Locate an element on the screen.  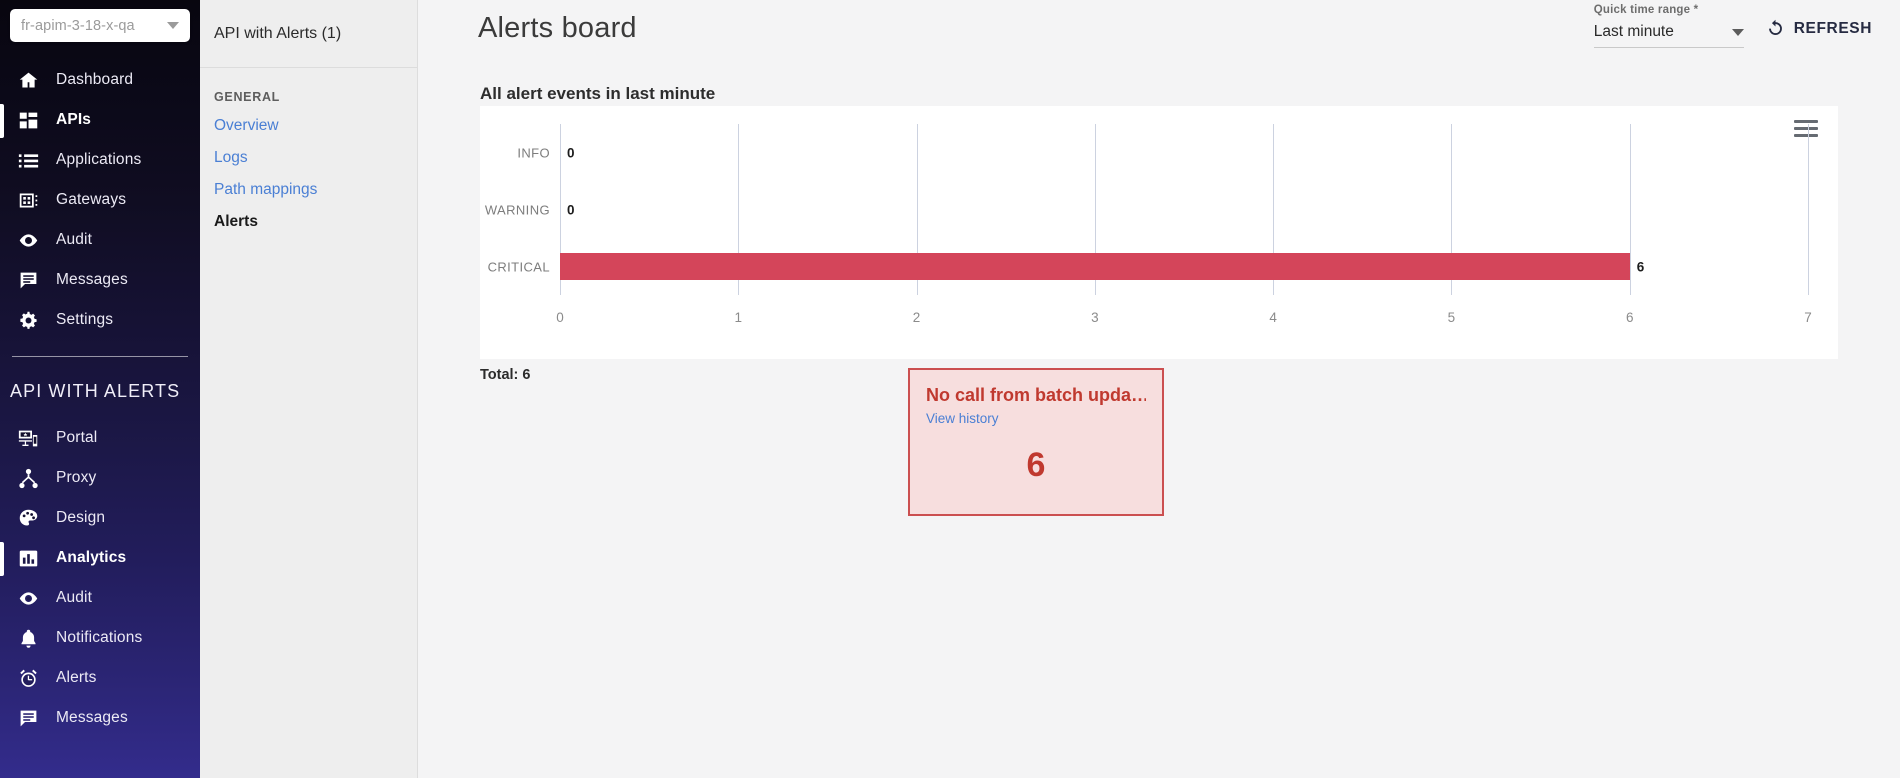
sidebar-item-label: Gateways is located at coordinates (91, 199).